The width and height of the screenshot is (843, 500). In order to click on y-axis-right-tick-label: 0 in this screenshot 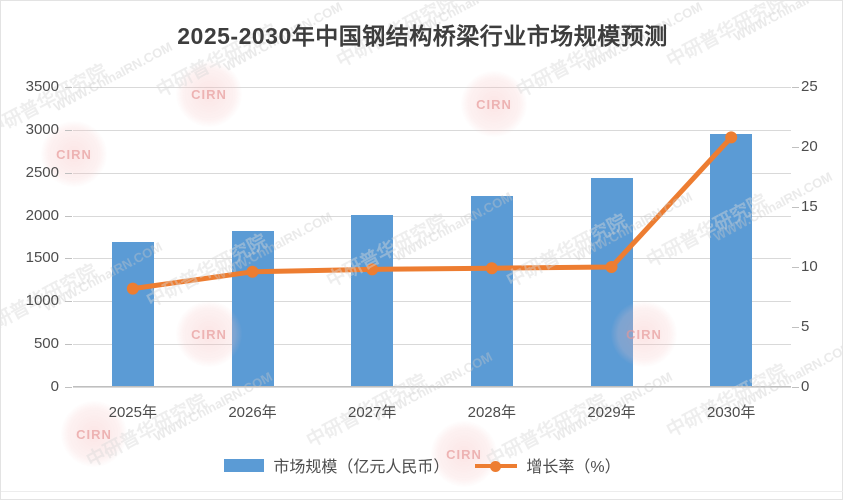, I will do `click(805, 386)`.